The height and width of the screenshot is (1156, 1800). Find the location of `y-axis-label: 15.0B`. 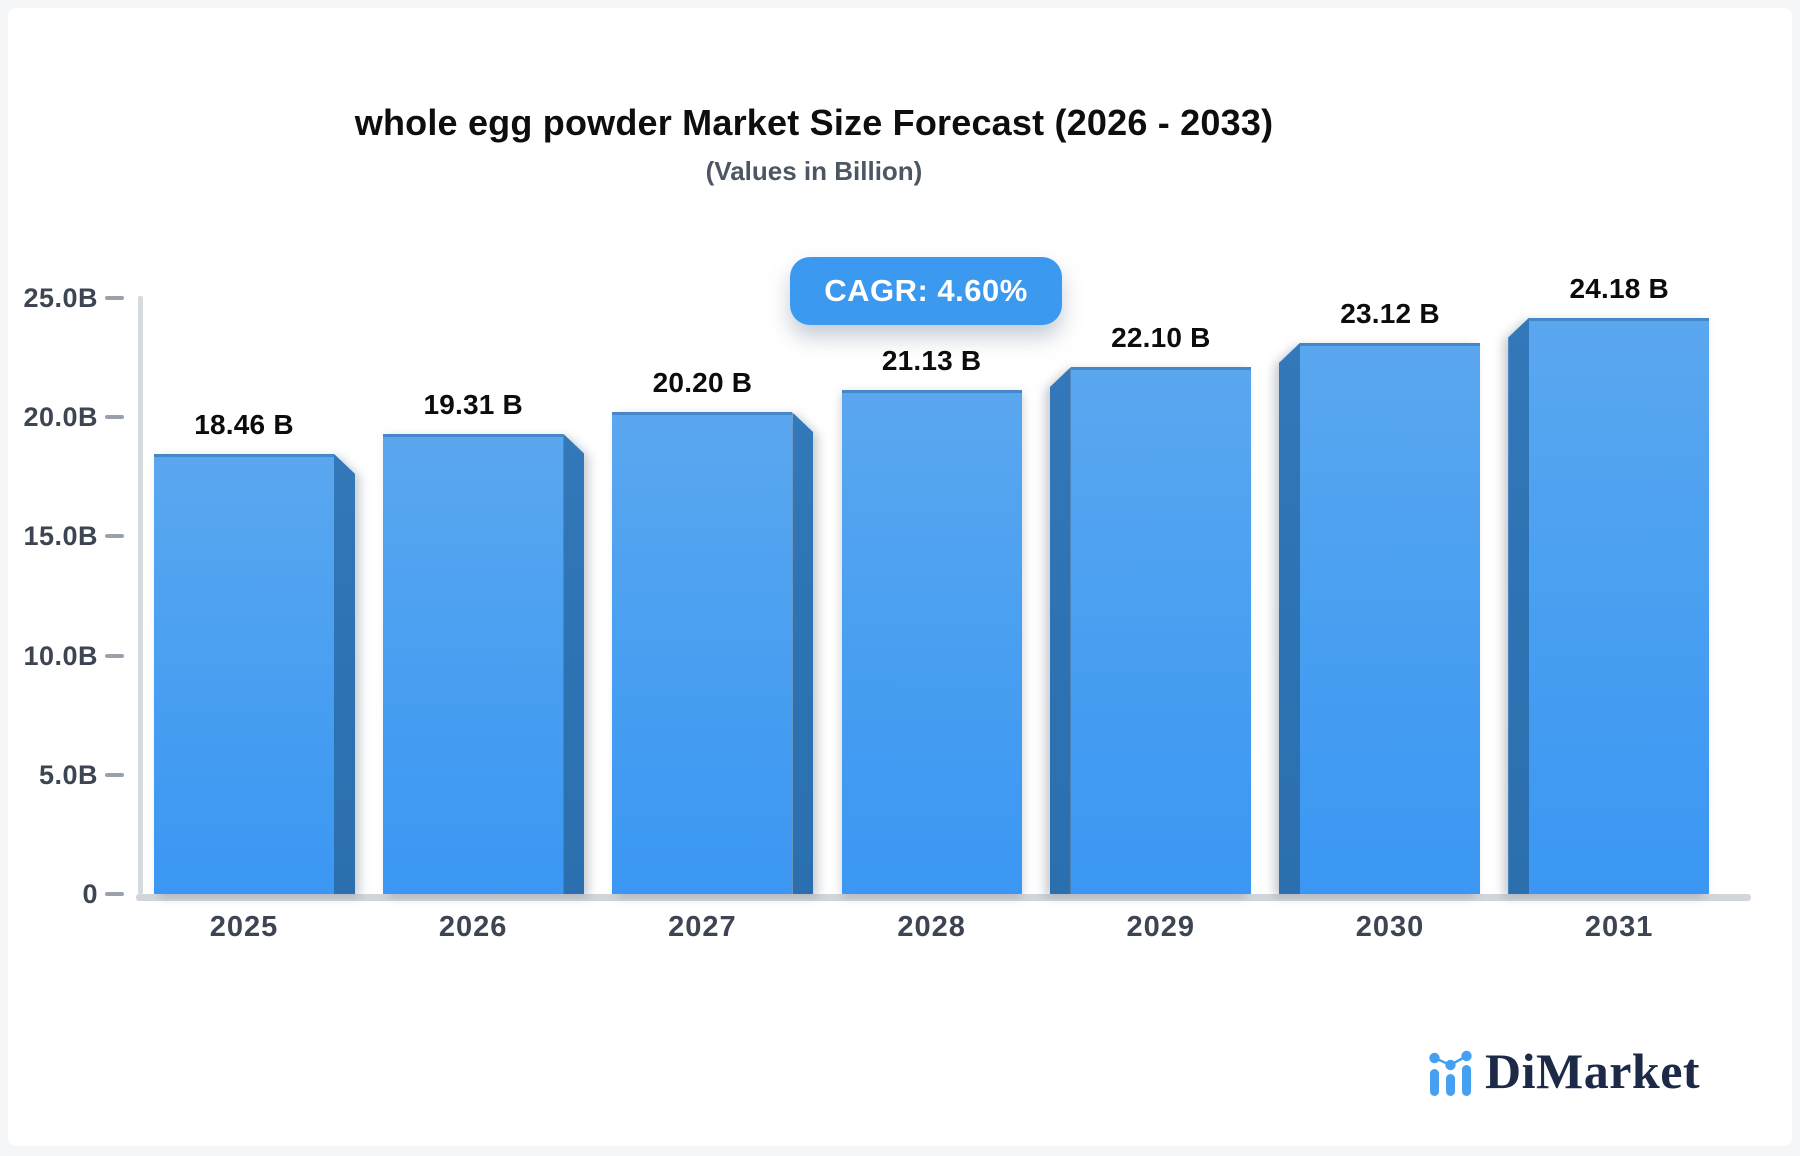

y-axis-label: 15.0B is located at coordinates (60, 536).